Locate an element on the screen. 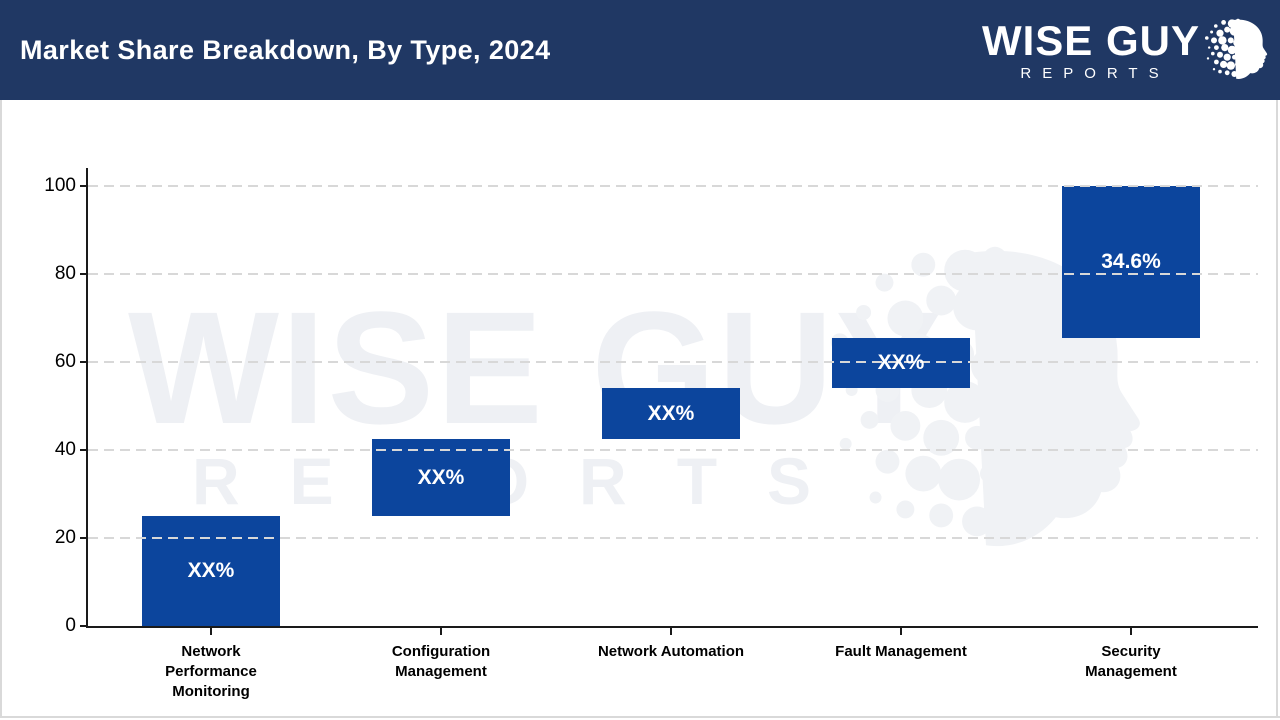 The image size is (1280, 720). bar-value-label-3: XX% is located at coordinates (671, 413).